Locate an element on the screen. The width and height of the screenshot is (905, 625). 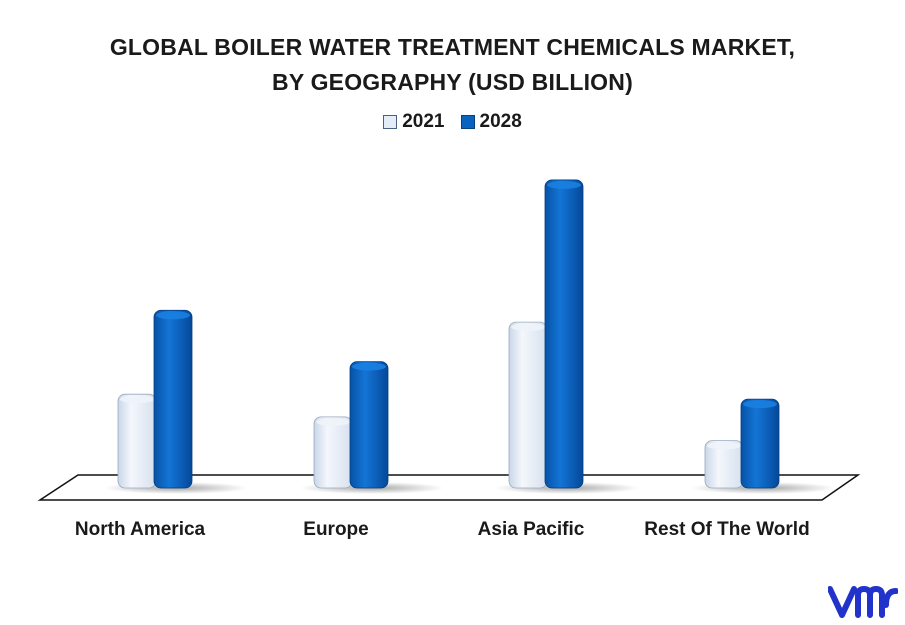
category-label: North America is located at coordinates (140, 529).